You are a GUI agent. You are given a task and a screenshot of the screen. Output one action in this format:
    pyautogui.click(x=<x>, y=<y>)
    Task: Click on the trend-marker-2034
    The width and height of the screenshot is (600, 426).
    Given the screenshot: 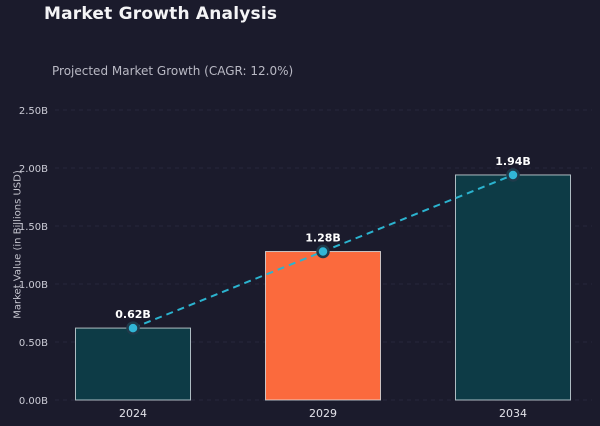 What is the action you would take?
    pyautogui.click(x=513, y=175)
    